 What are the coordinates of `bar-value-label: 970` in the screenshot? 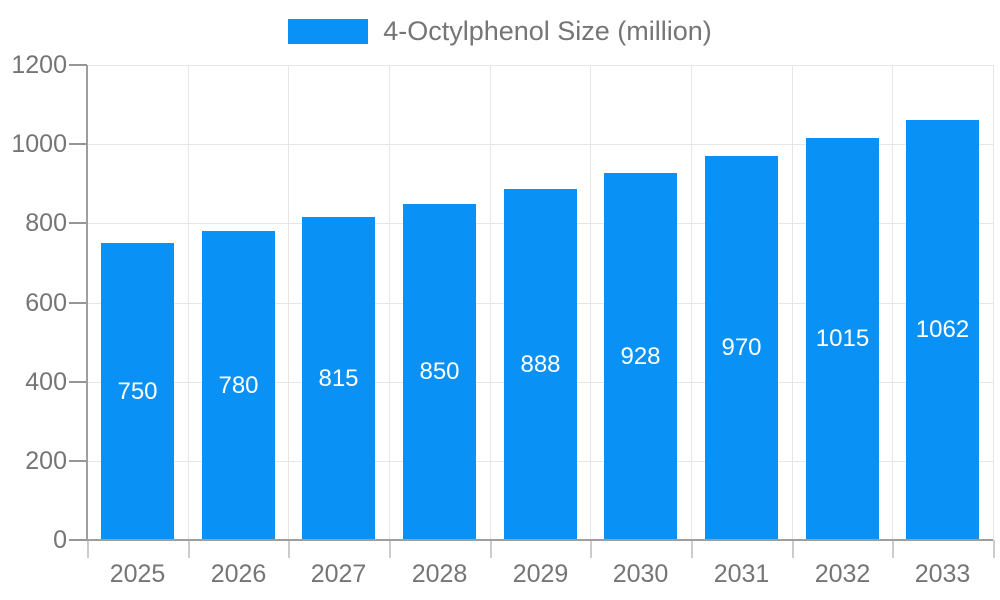 It's located at (741, 347).